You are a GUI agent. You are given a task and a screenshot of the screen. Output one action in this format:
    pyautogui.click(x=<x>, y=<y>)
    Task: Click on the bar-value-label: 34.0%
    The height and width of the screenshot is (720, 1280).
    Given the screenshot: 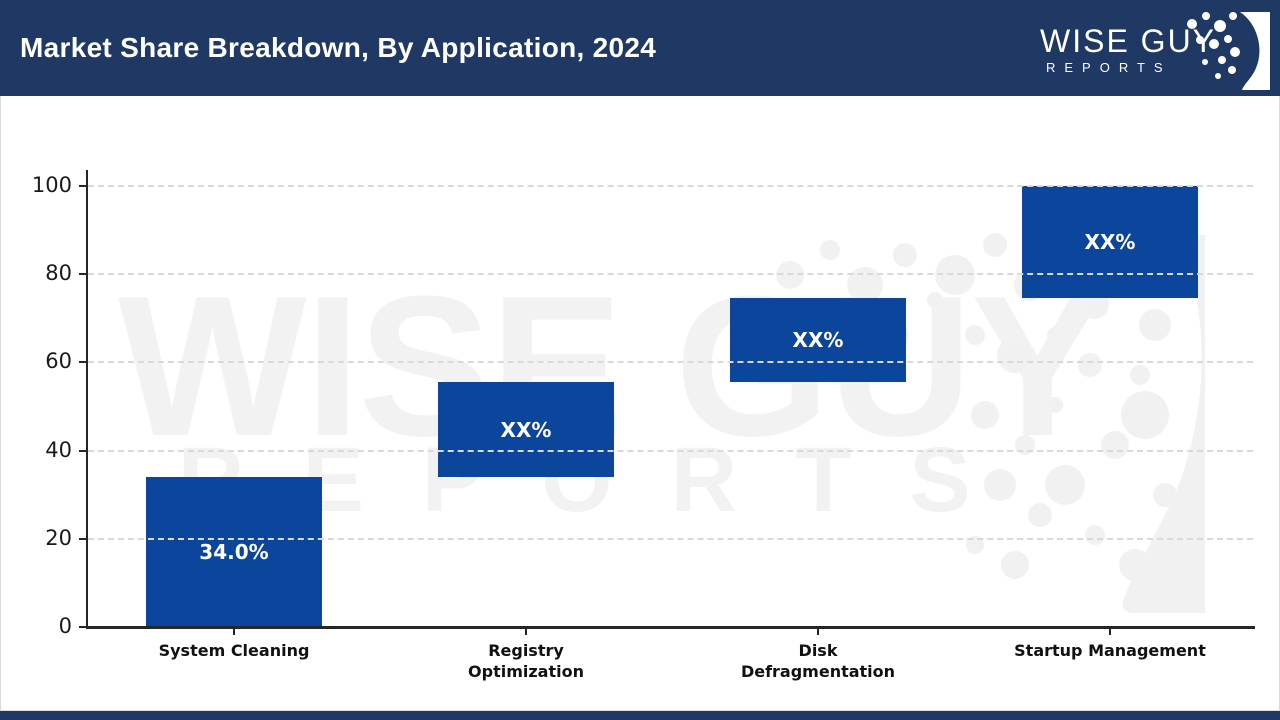 What is the action you would take?
    pyautogui.click(x=234, y=552)
    